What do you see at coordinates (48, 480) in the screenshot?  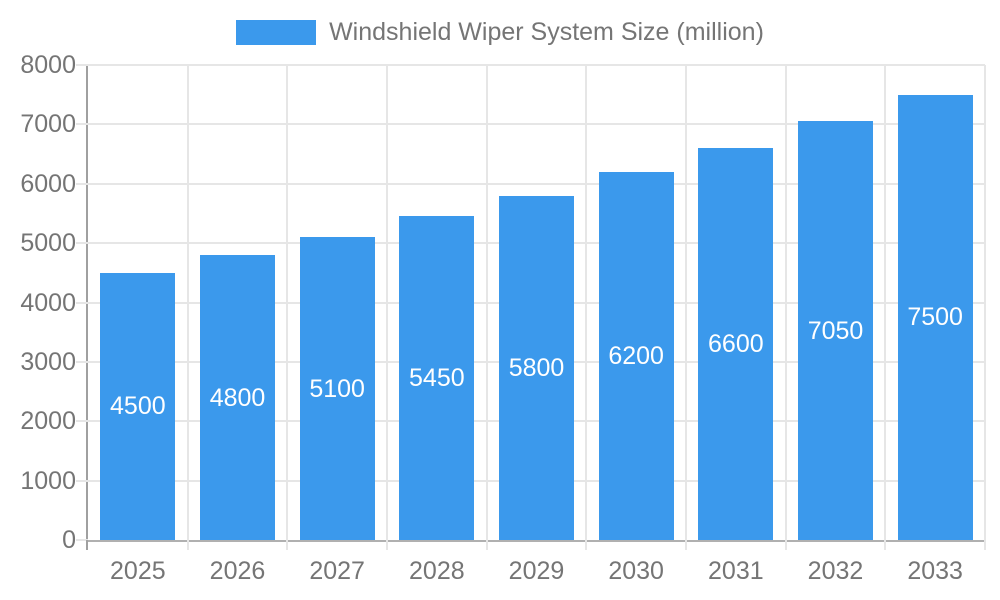 I see `y-tick-label: 1000` at bounding box center [48, 480].